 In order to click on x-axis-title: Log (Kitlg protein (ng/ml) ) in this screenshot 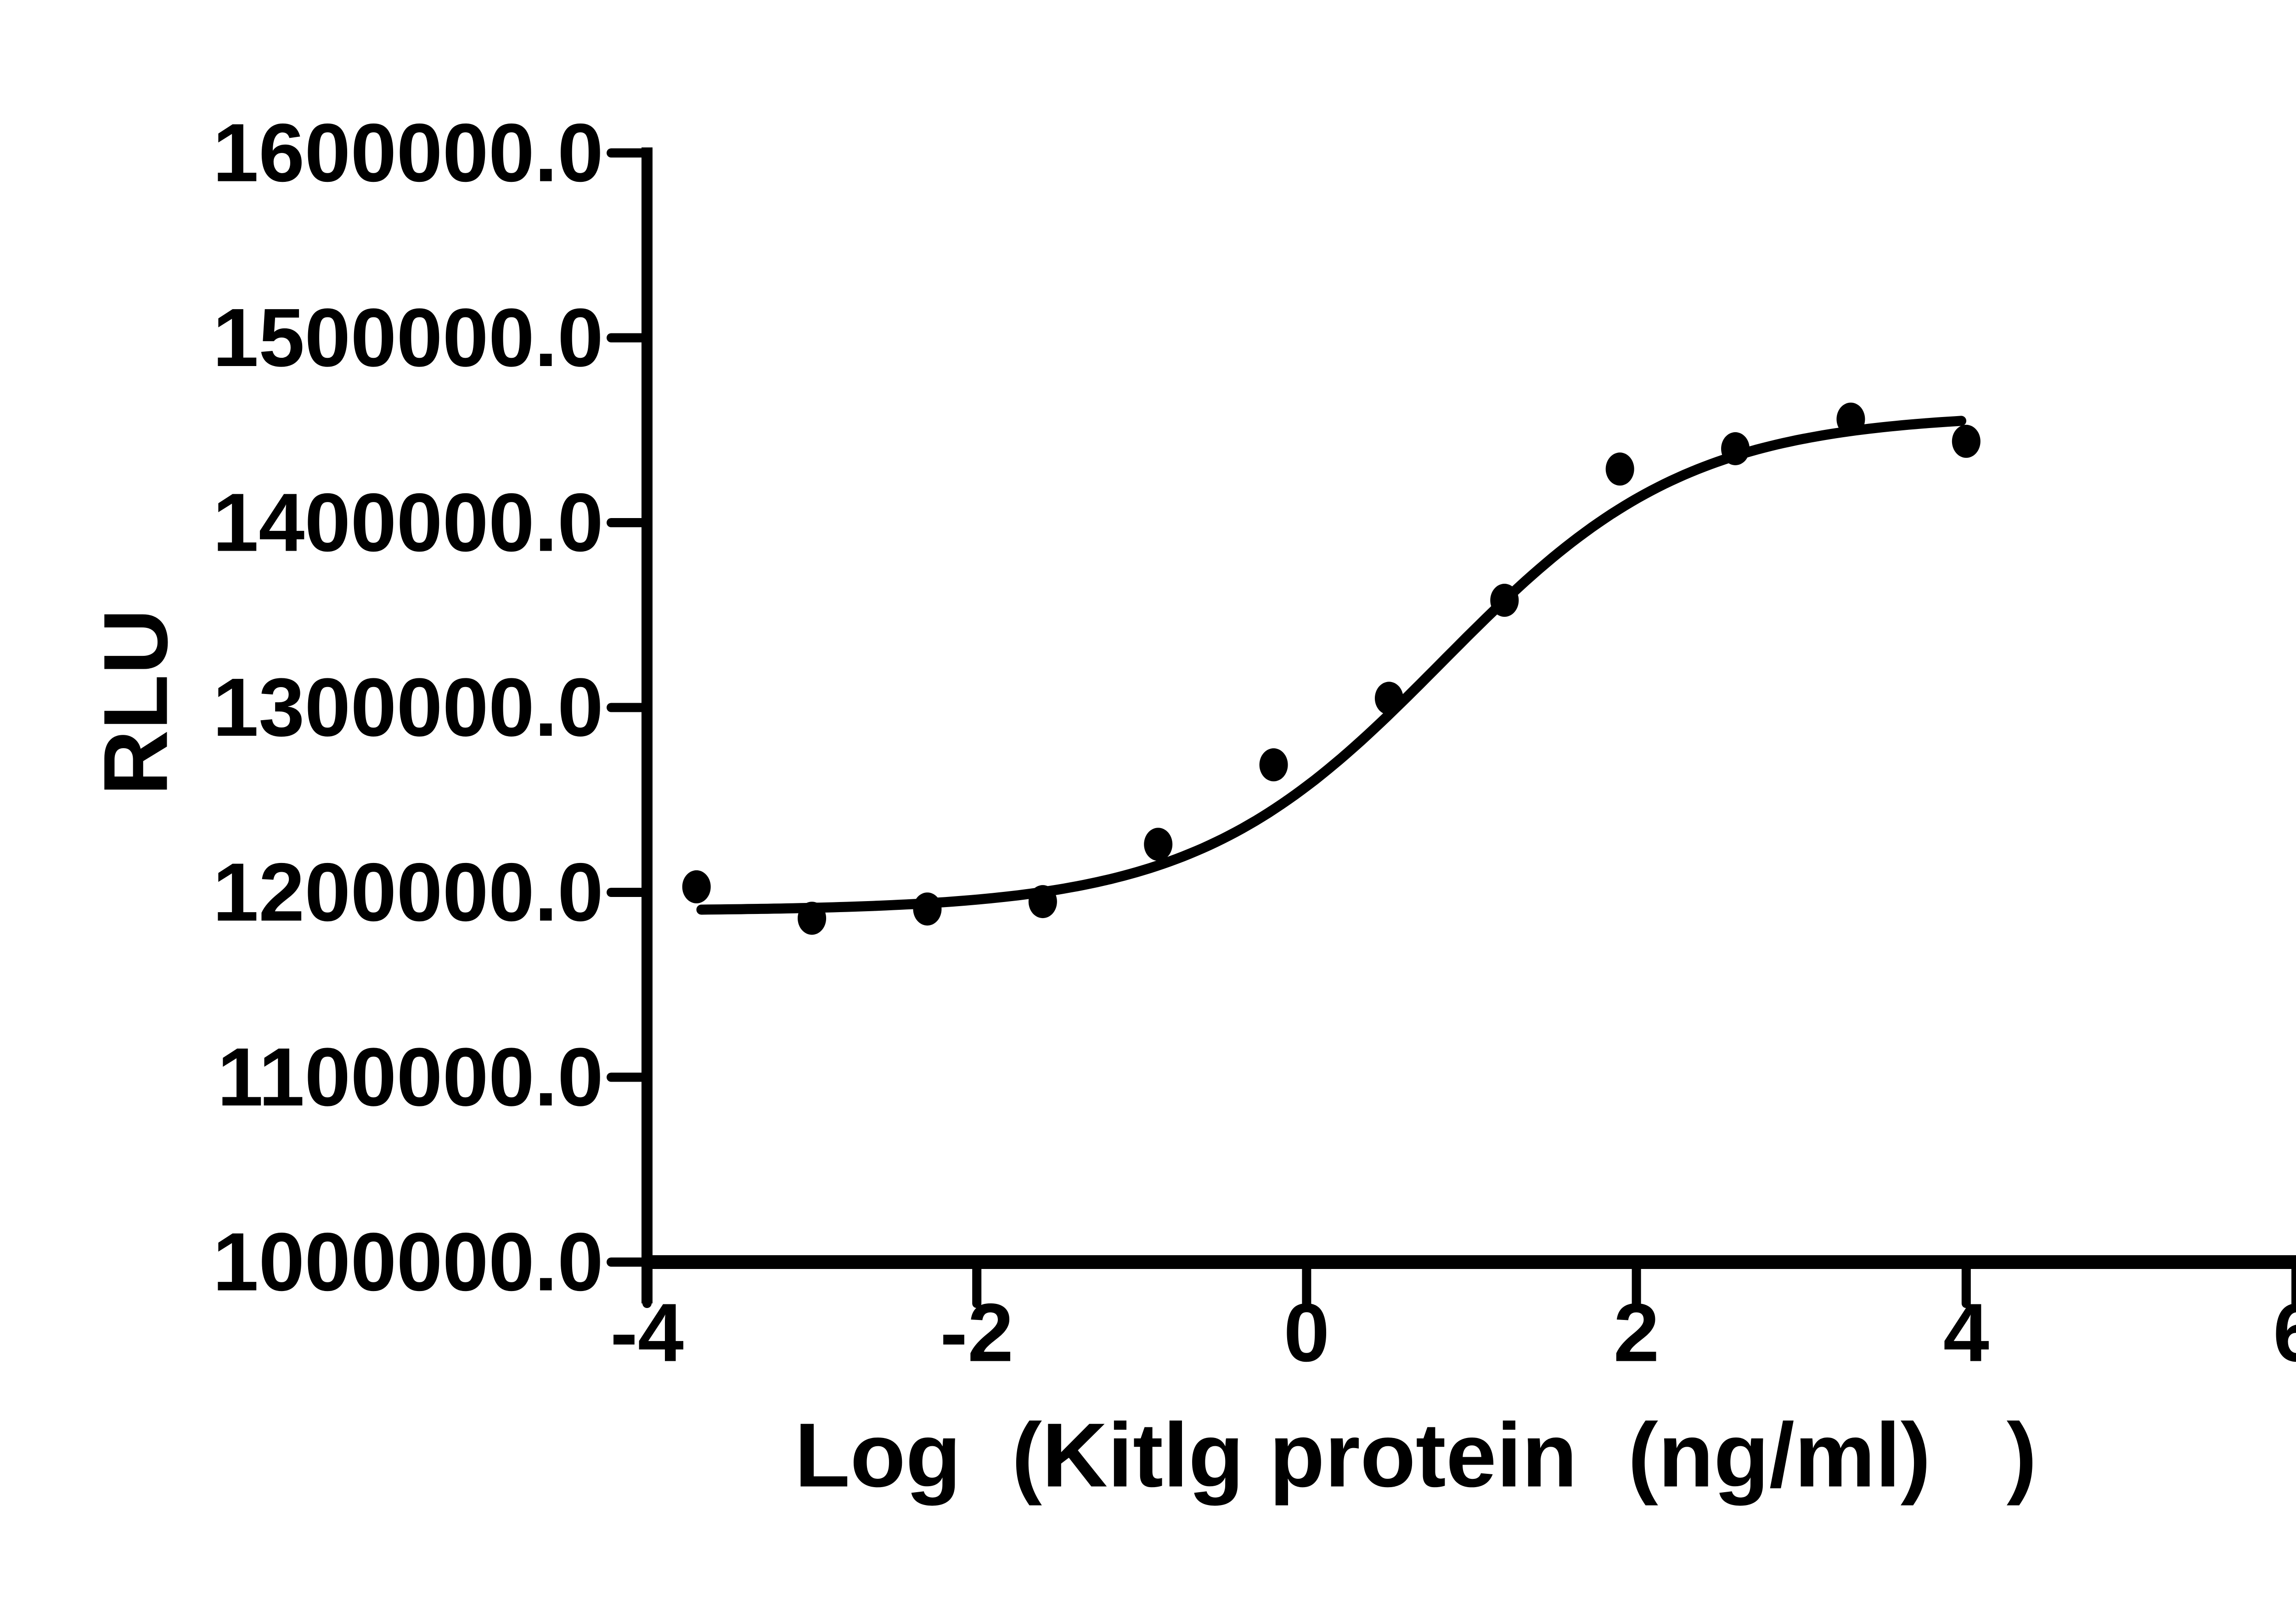, I will do `click(1416, 1455)`.